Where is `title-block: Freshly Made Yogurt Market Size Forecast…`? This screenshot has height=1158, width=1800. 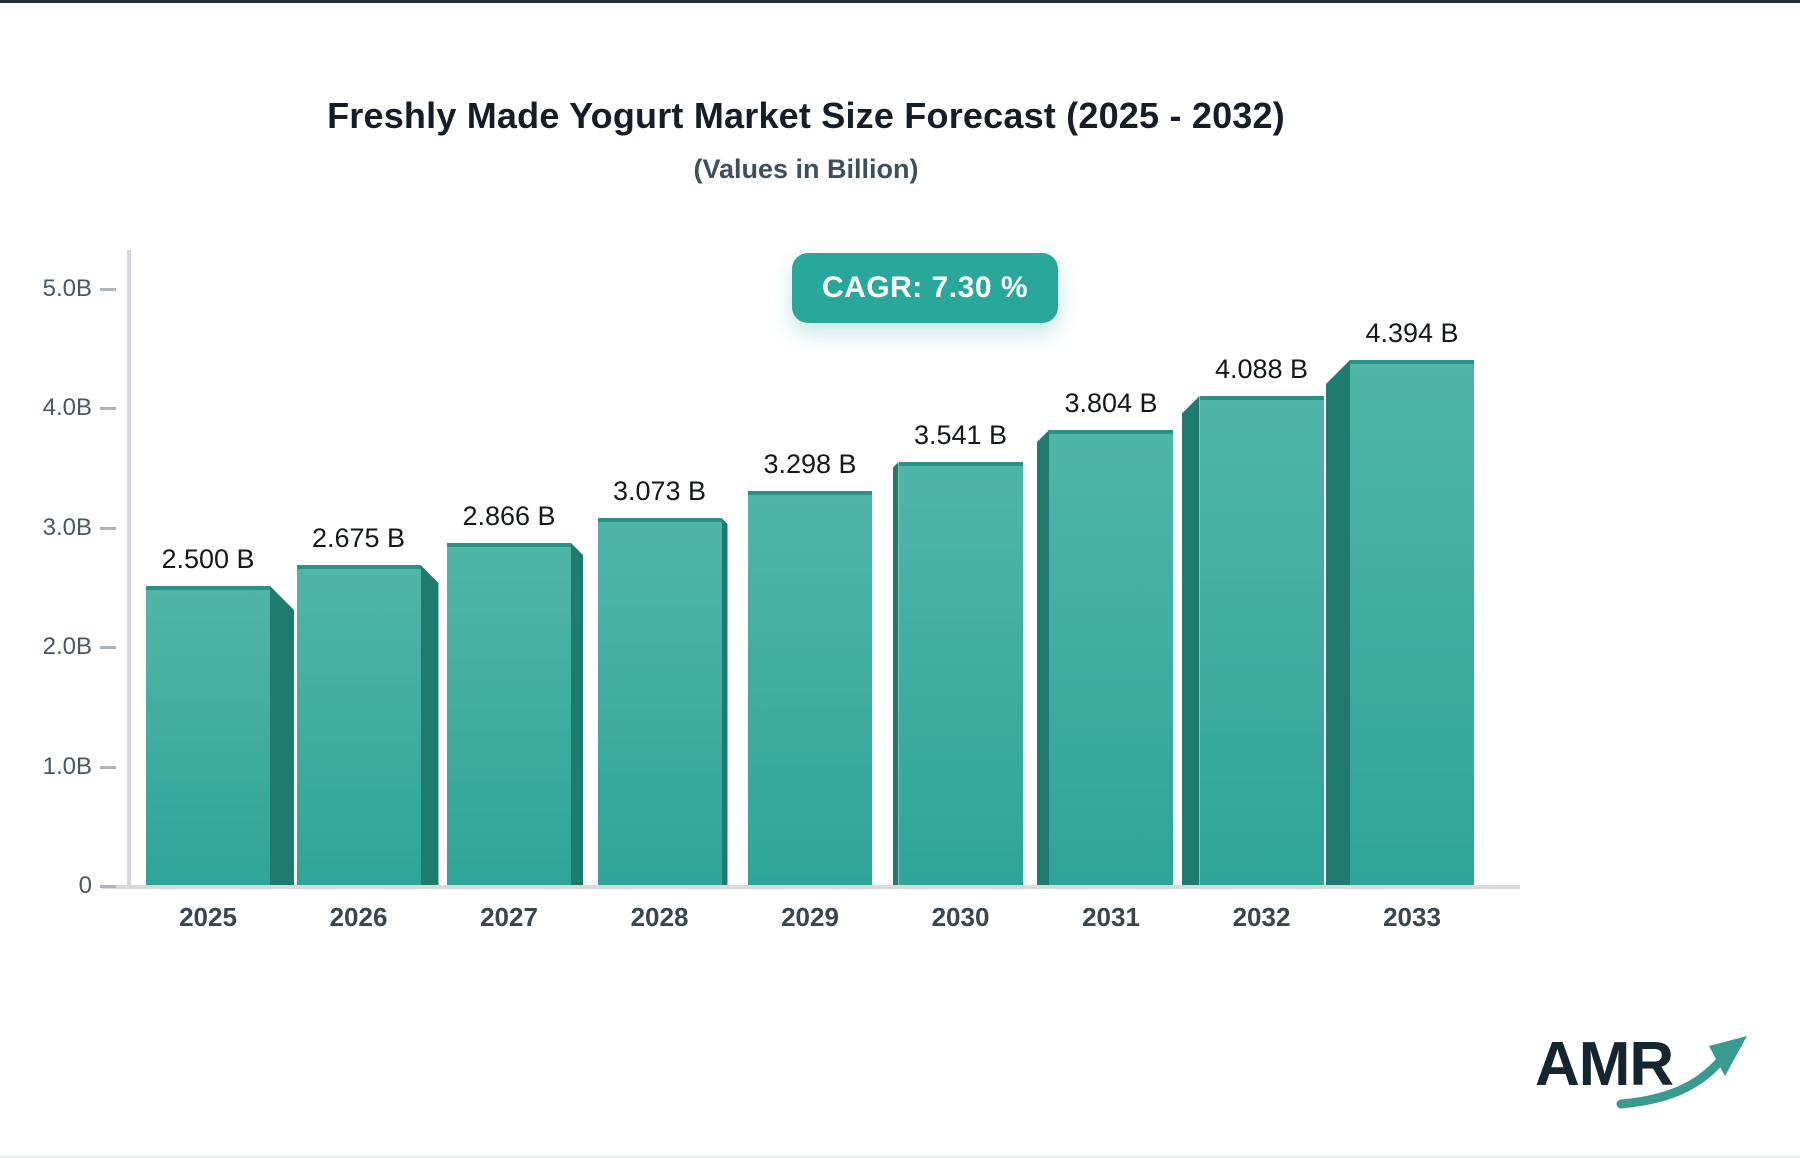
title-block: Freshly Made Yogurt Market Size Forecast… is located at coordinates (806, 92).